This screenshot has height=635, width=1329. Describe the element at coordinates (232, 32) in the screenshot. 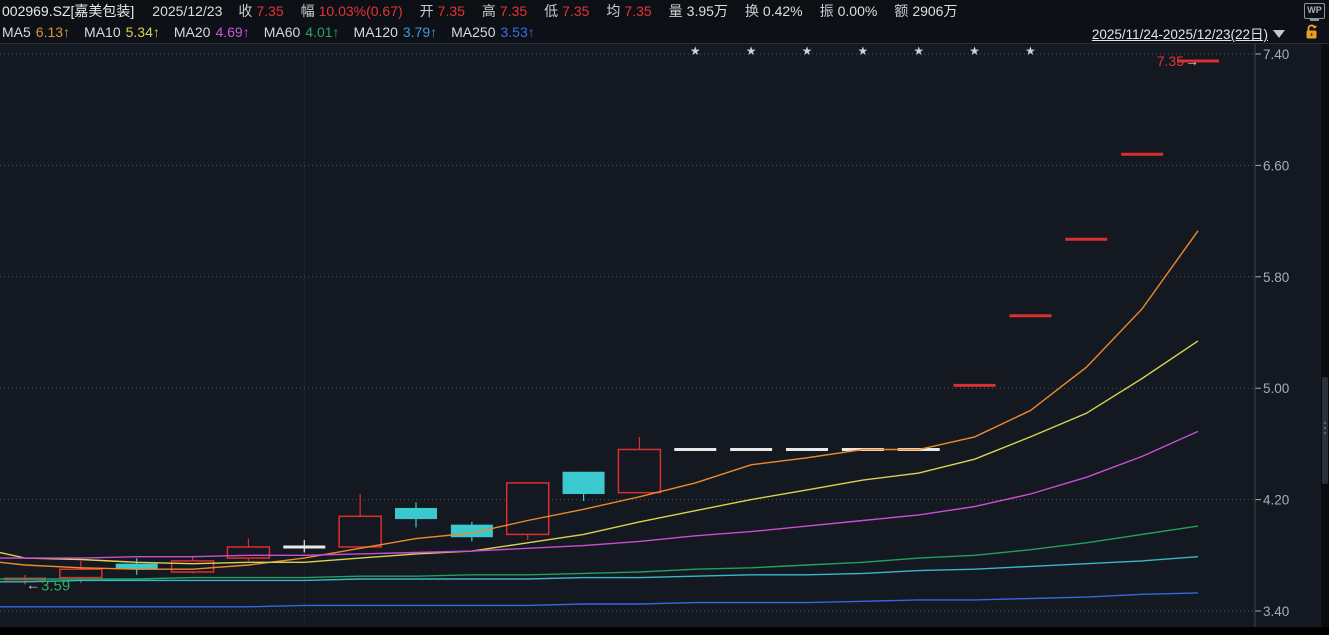

I see `ma-value: 4.69↑` at that location.